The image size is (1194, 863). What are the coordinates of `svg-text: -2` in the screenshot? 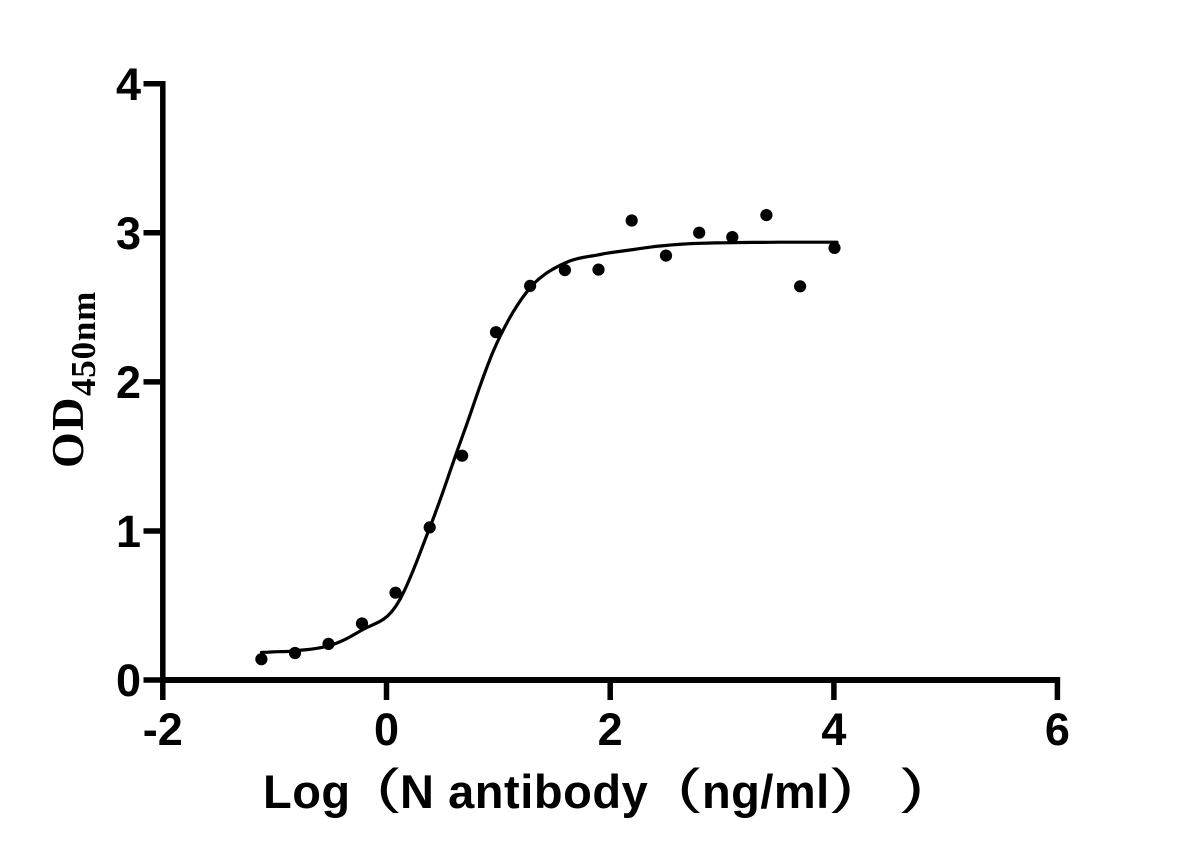 It's located at (163, 729).